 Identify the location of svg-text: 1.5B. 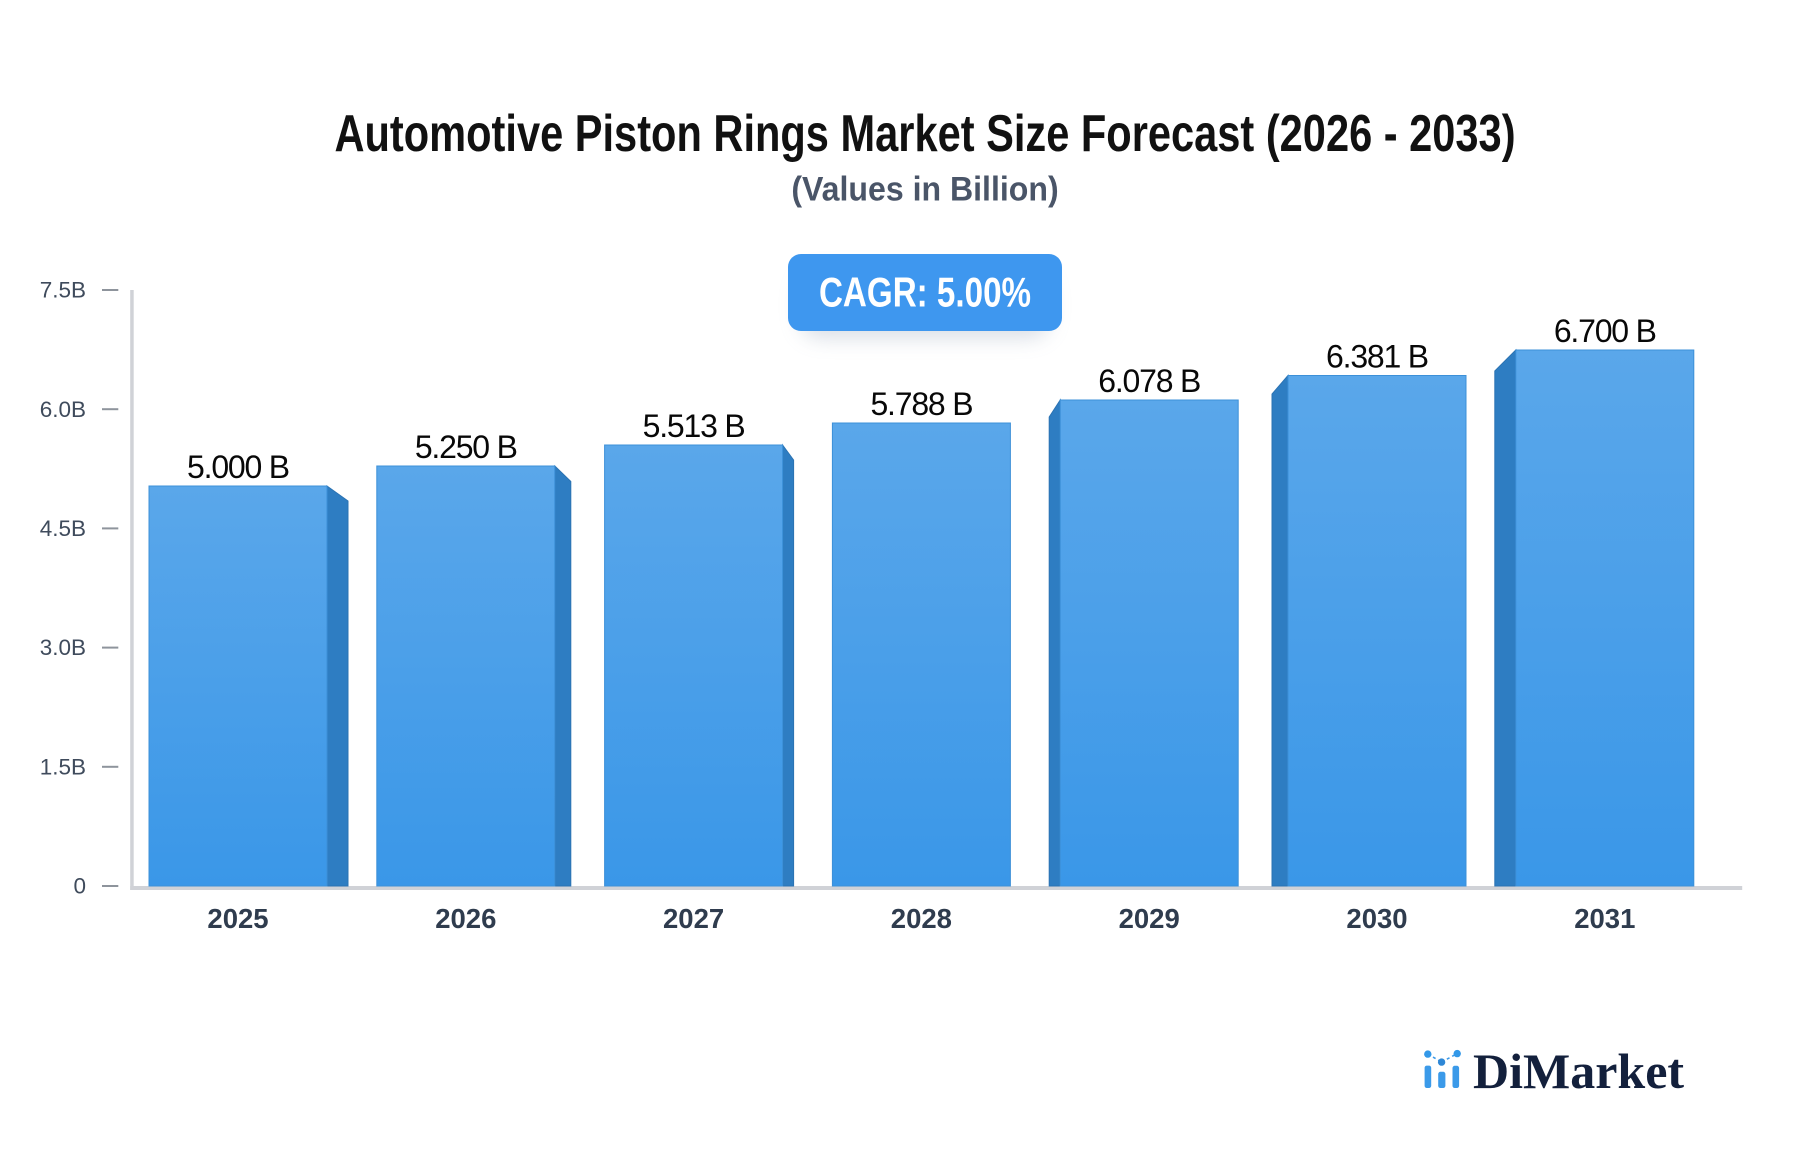
(63, 766).